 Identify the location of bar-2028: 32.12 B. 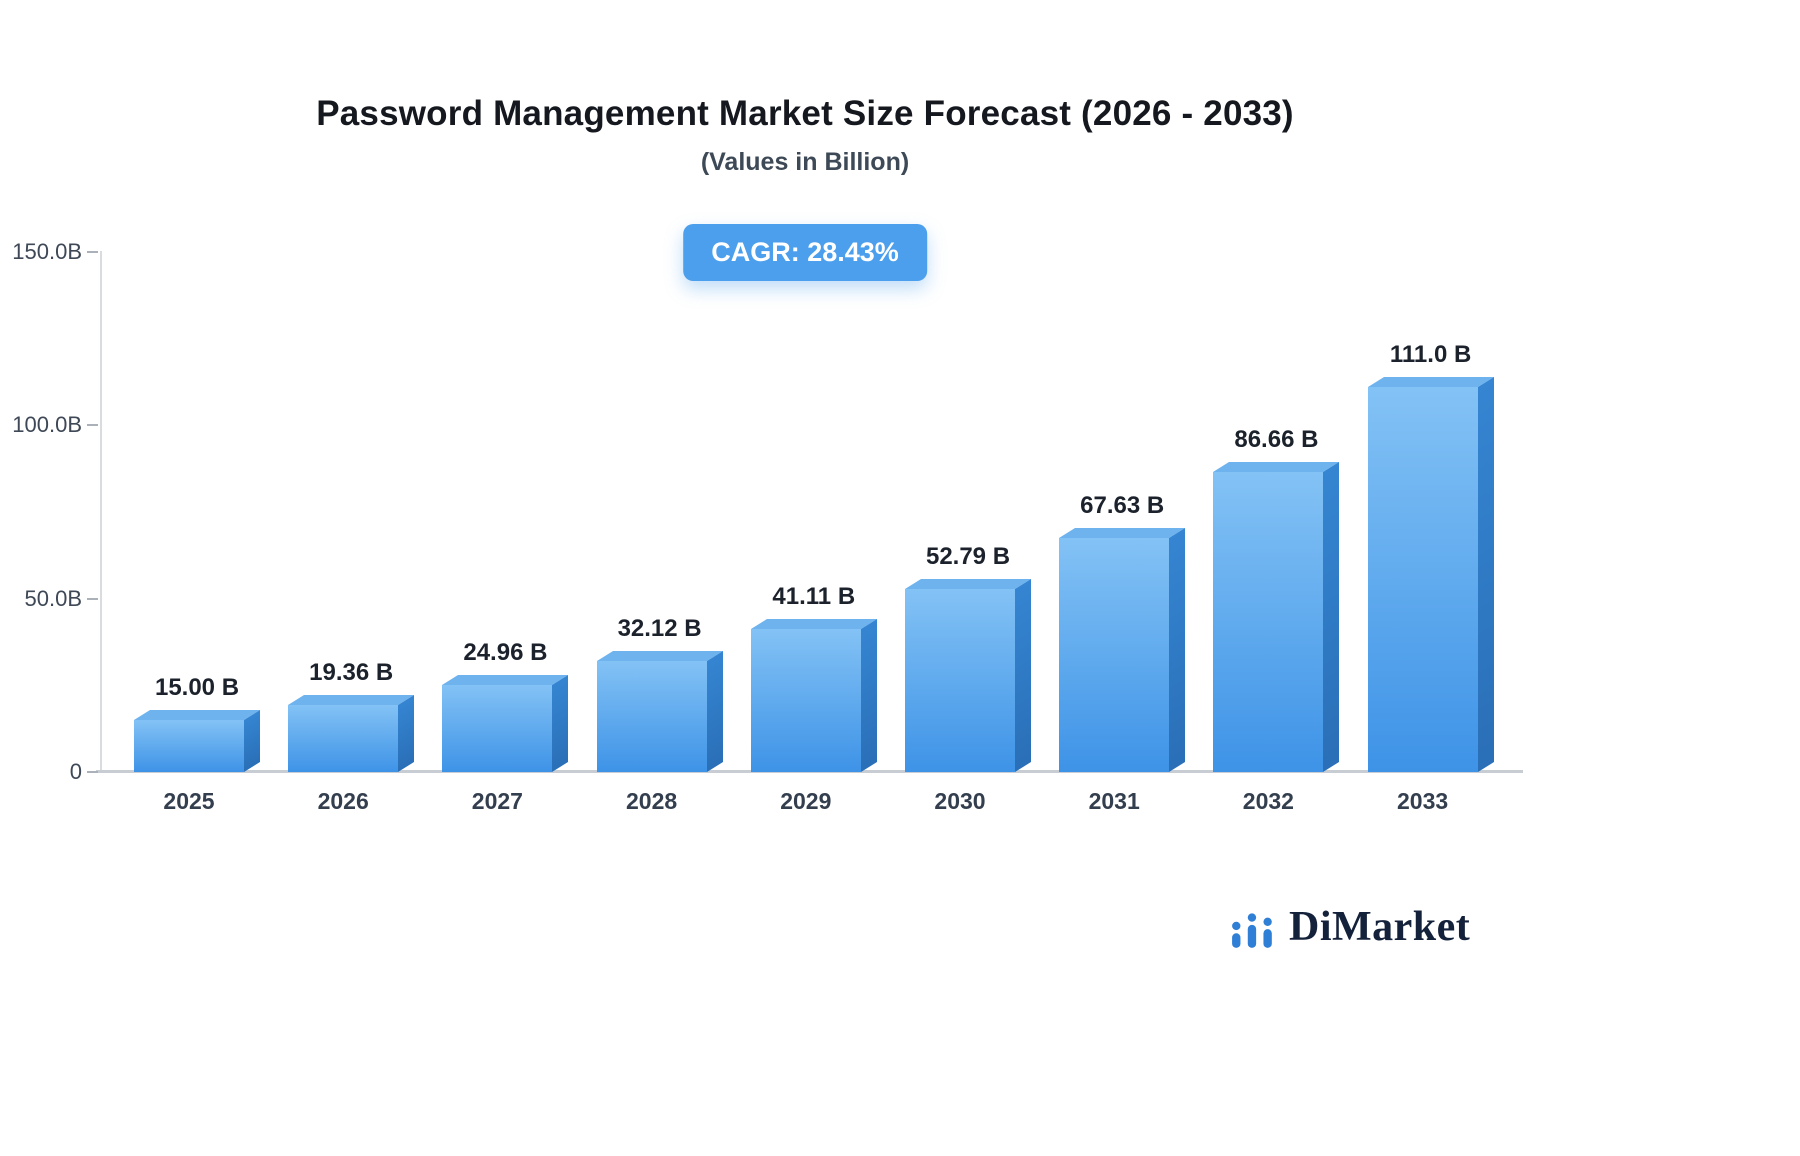
(659, 693).